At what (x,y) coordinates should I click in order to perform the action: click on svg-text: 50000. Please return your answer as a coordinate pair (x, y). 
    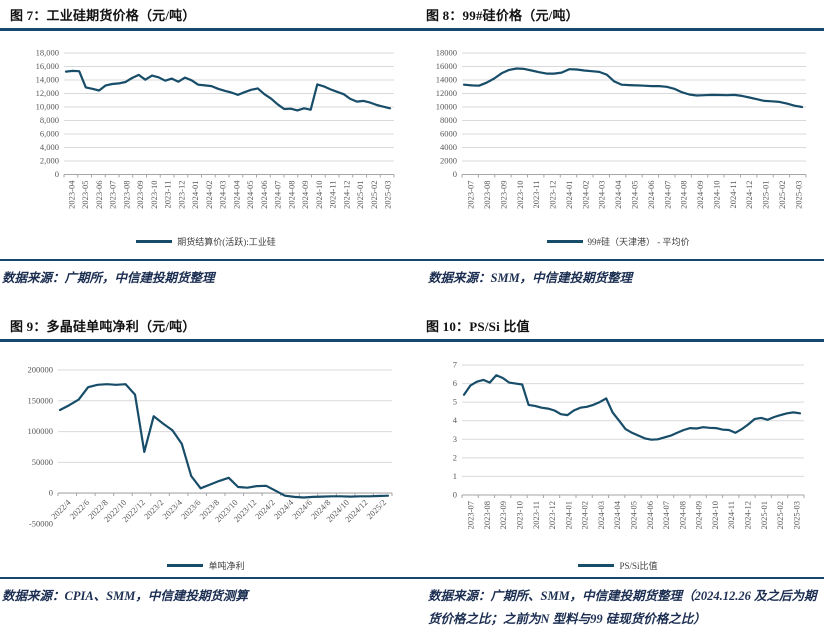
    Looking at the image, I should click on (42, 462).